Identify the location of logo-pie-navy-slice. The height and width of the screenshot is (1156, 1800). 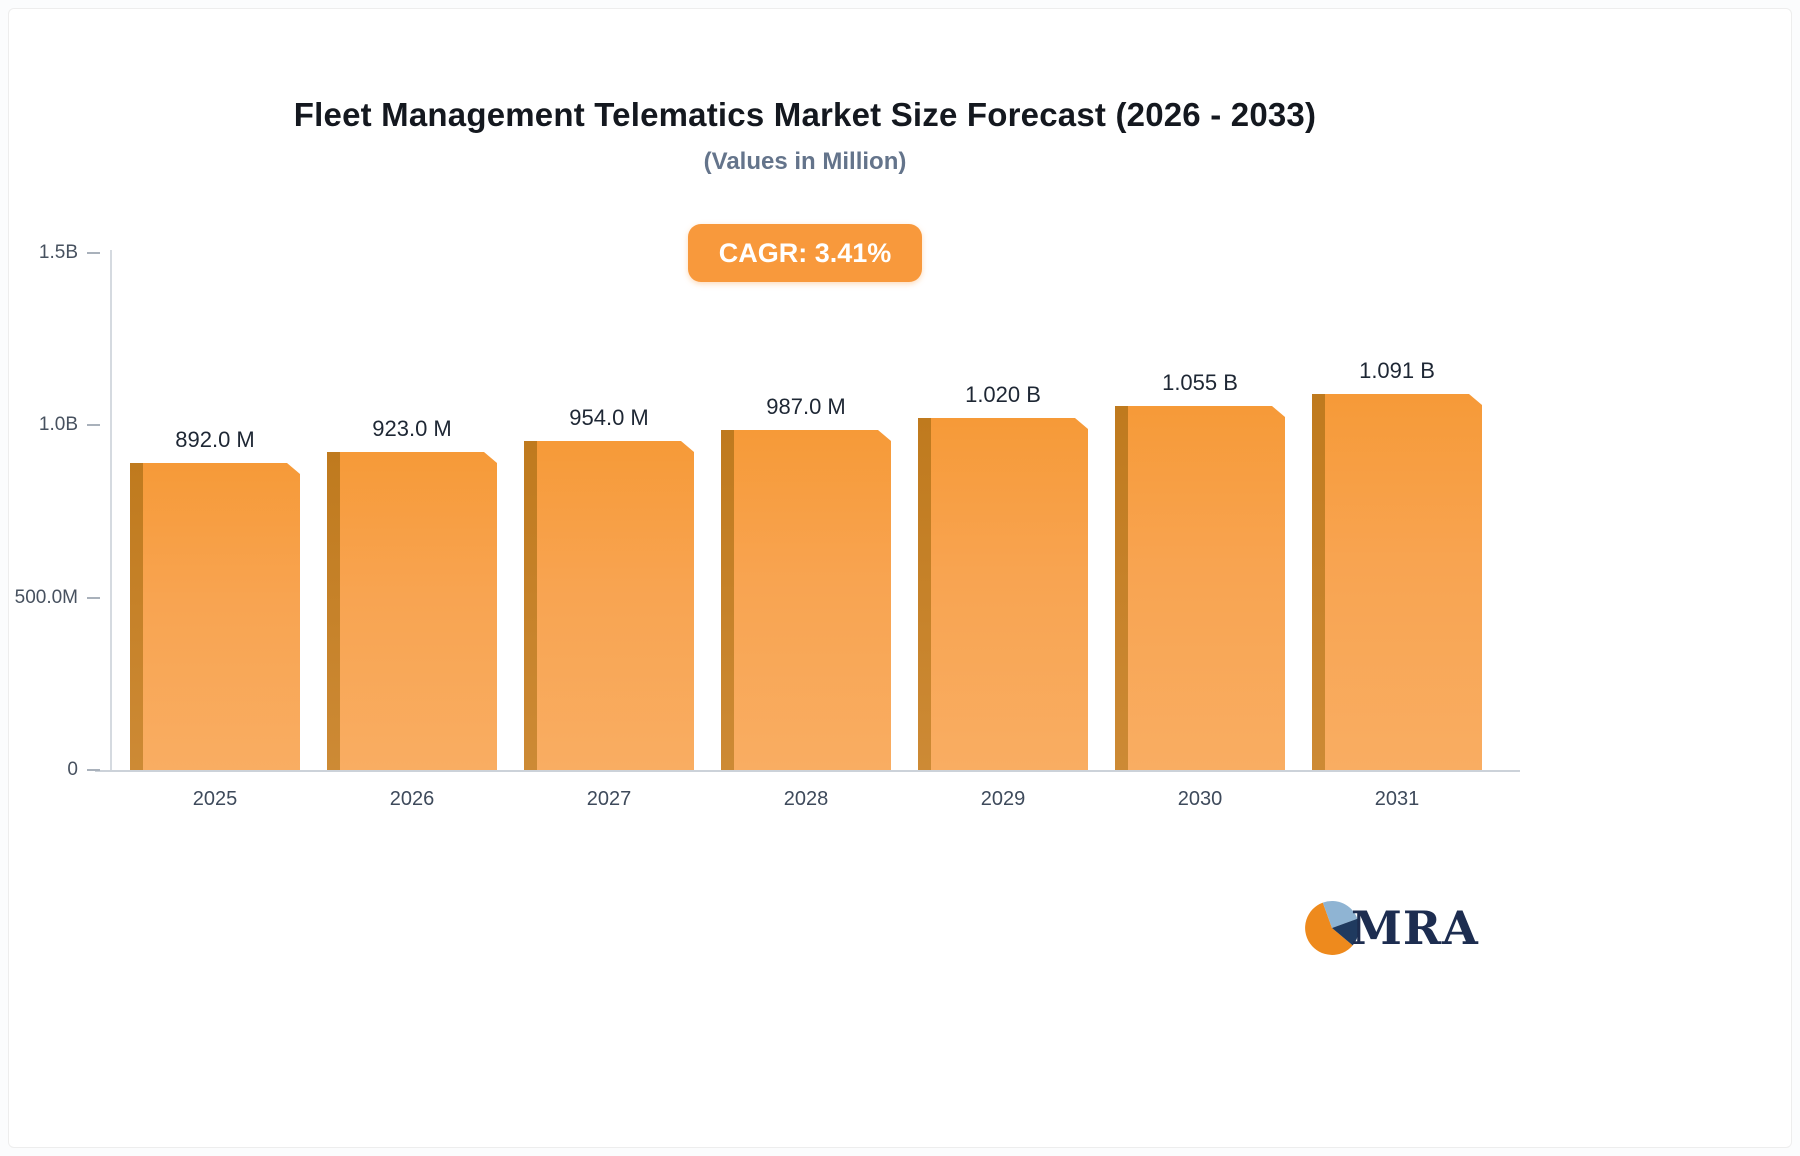
(1346, 932).